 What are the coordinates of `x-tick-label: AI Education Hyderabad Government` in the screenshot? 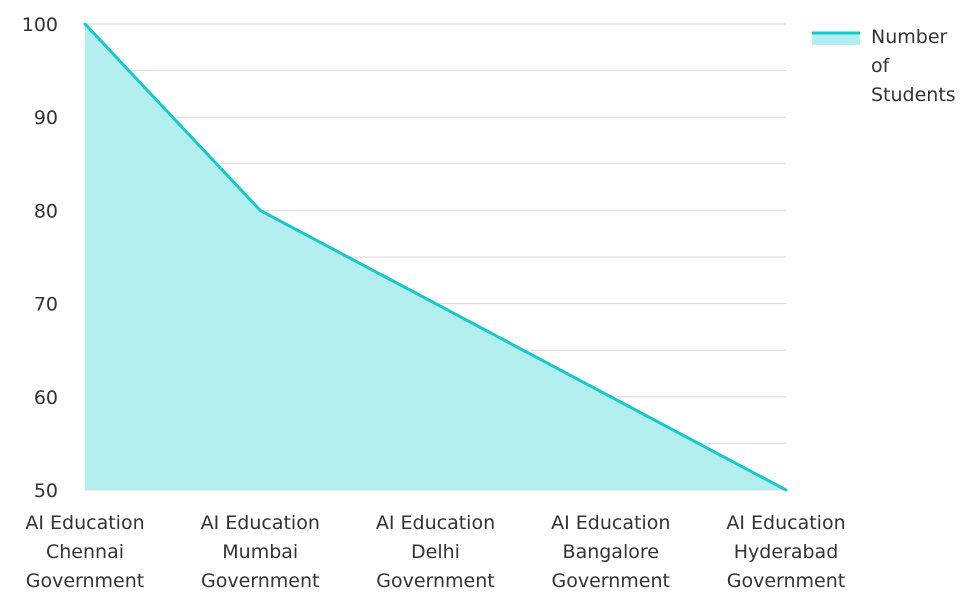 It's located at (785, 552).